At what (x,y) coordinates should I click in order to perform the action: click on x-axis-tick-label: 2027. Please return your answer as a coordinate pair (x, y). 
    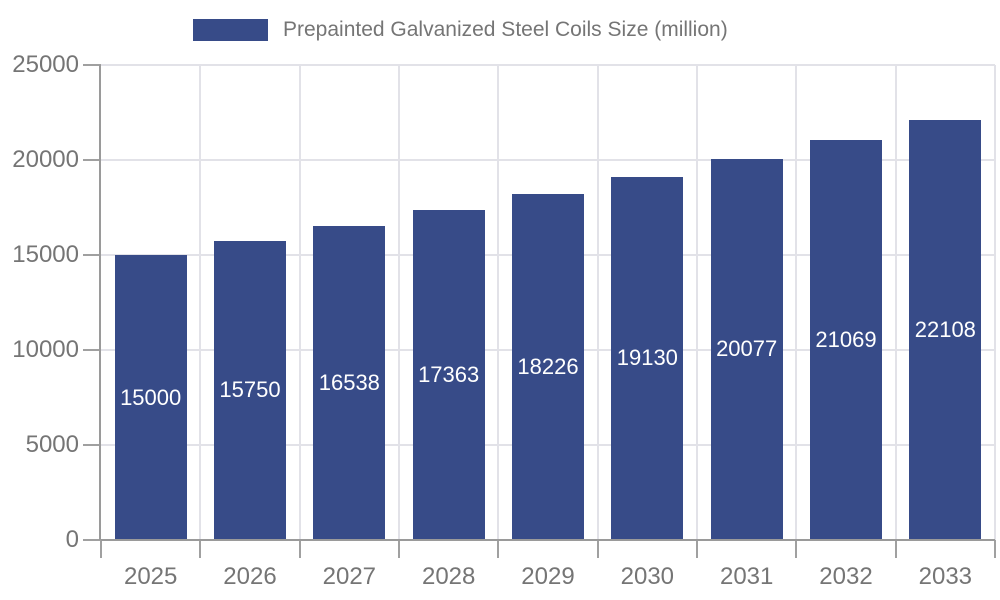
    Looking at the image, I should click on (349, 576).